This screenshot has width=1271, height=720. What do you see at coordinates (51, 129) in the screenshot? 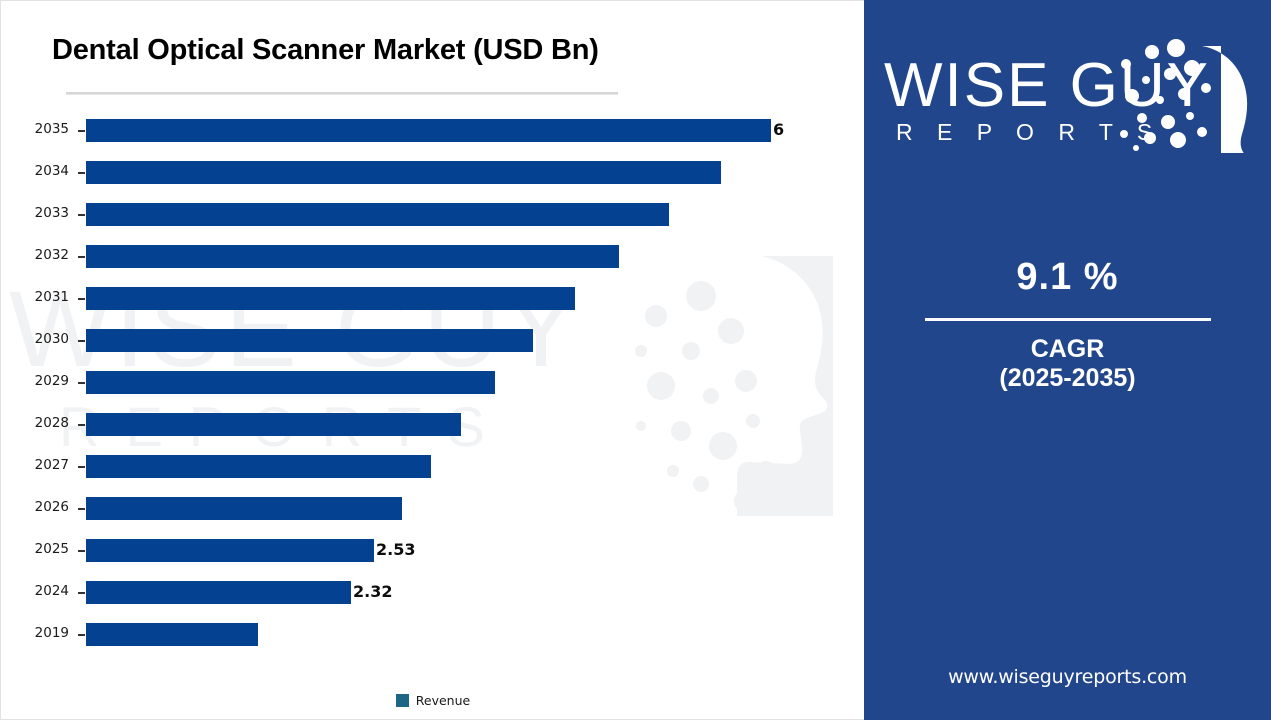
I see `y-axis-label: 2035` at bounding box center [51, 129].